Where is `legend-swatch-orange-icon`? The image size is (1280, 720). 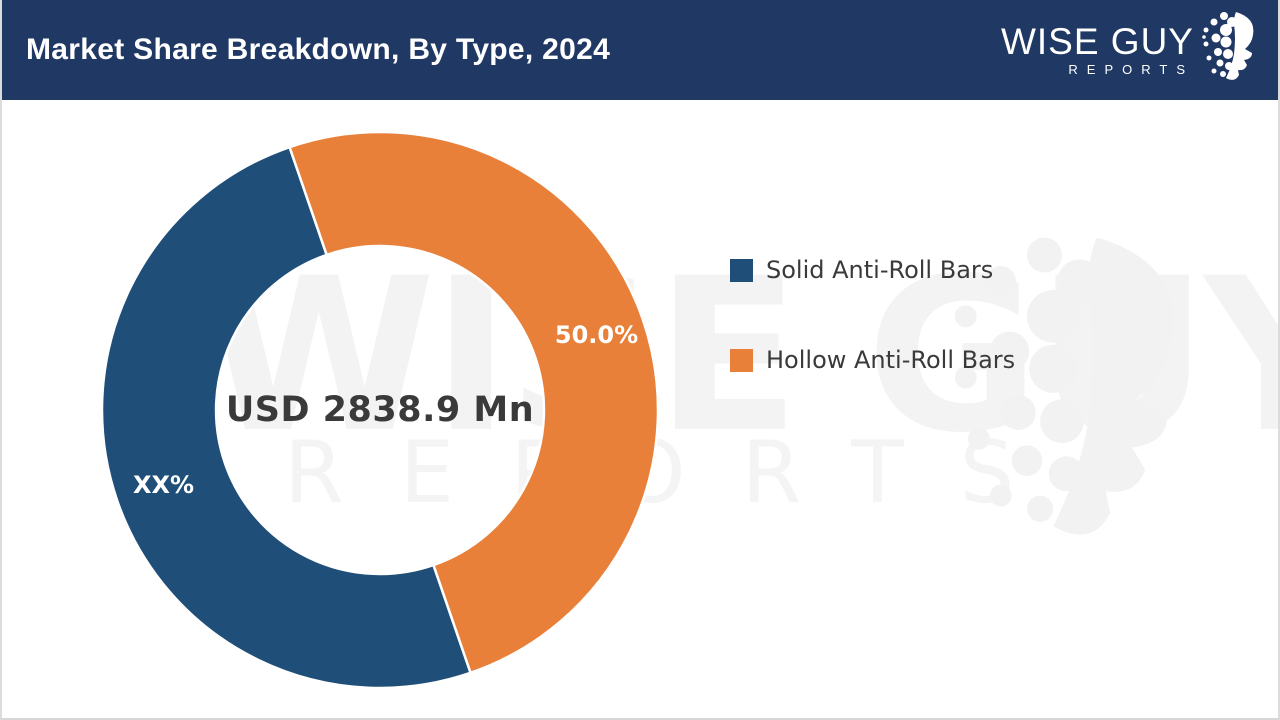 legend-swatch-orange-icon is located at coordinates (741, 360).